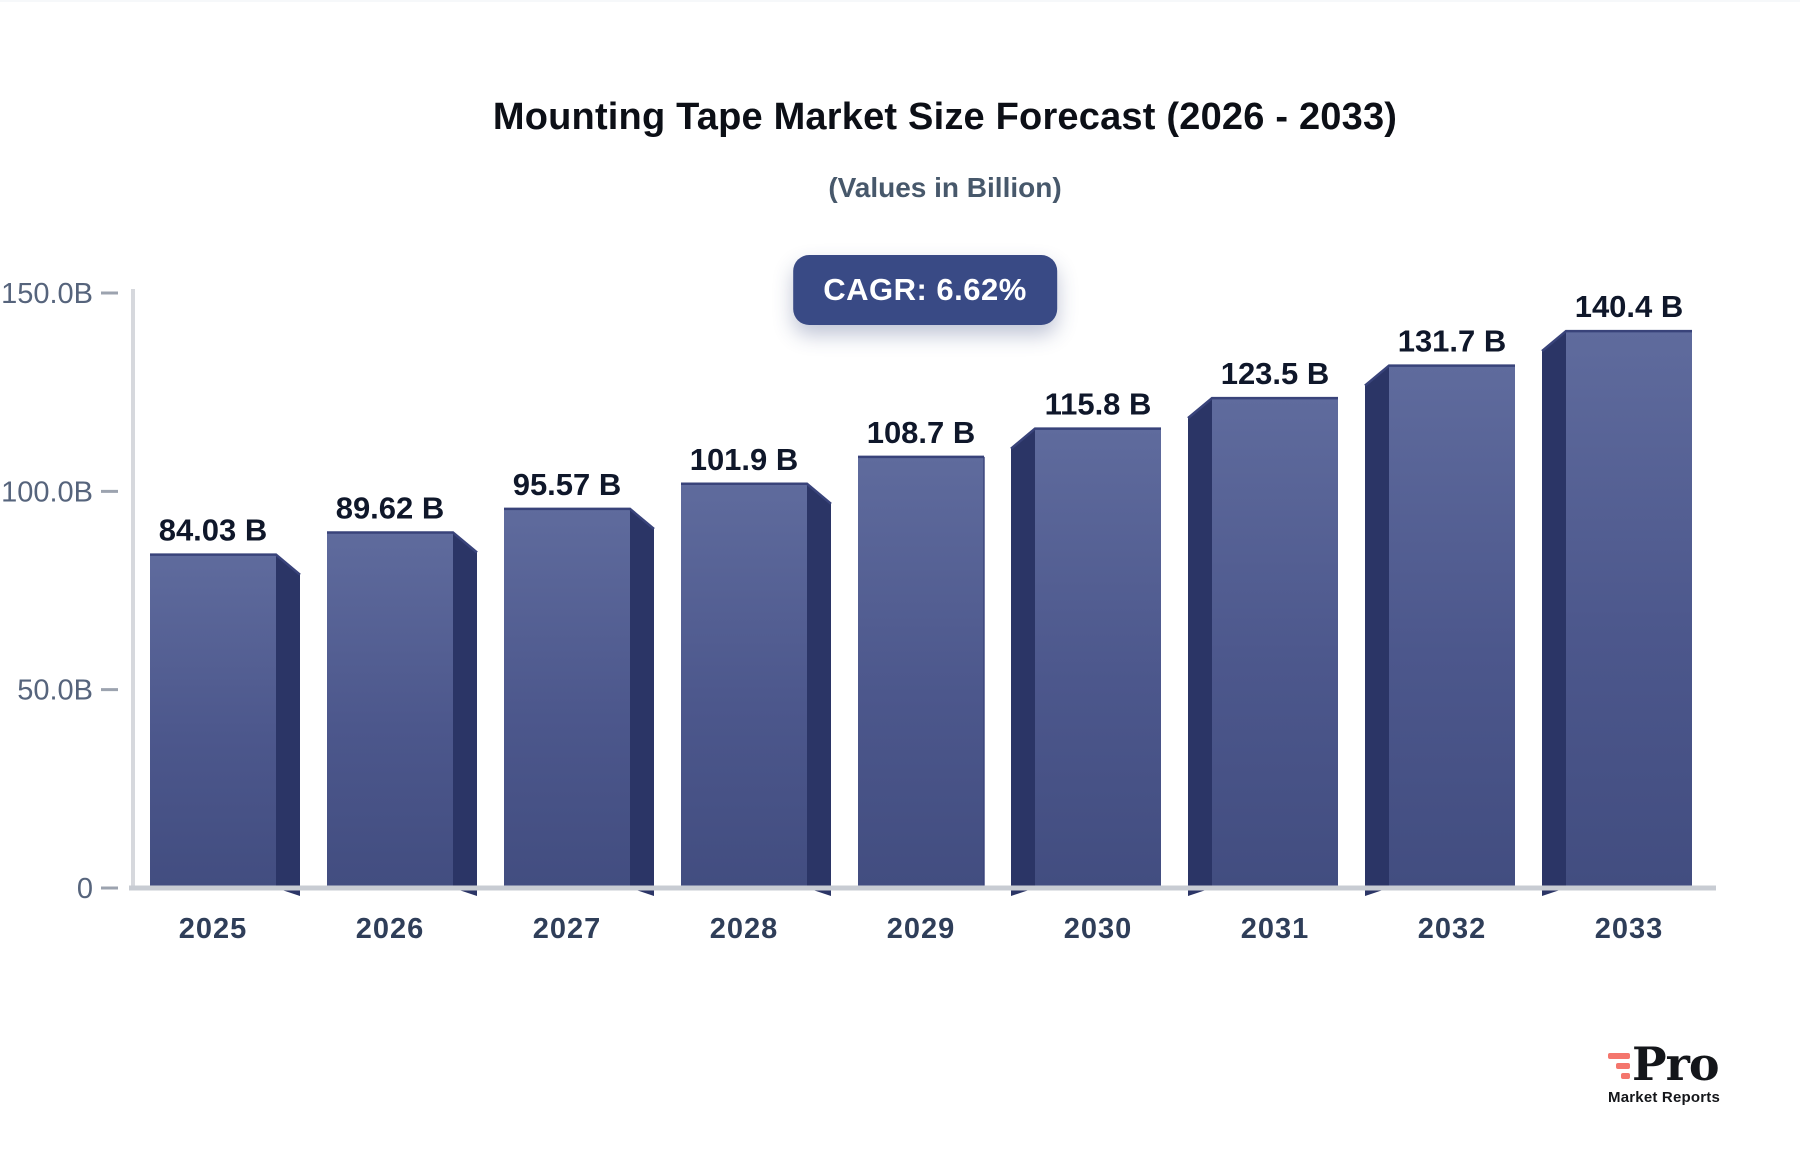 The width and height of the screenshot is (1800, 1158). I want to click on bar-group-2029: 108.7 B 2029, so click(921, 680).